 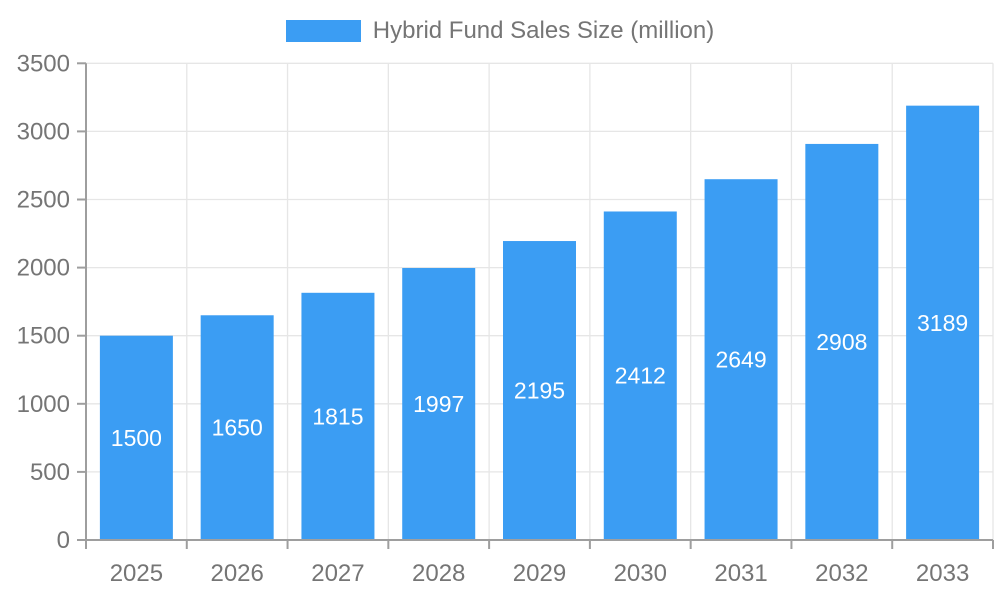 I want to click on bar-value-label: 2412, so click(x=640, y=376).